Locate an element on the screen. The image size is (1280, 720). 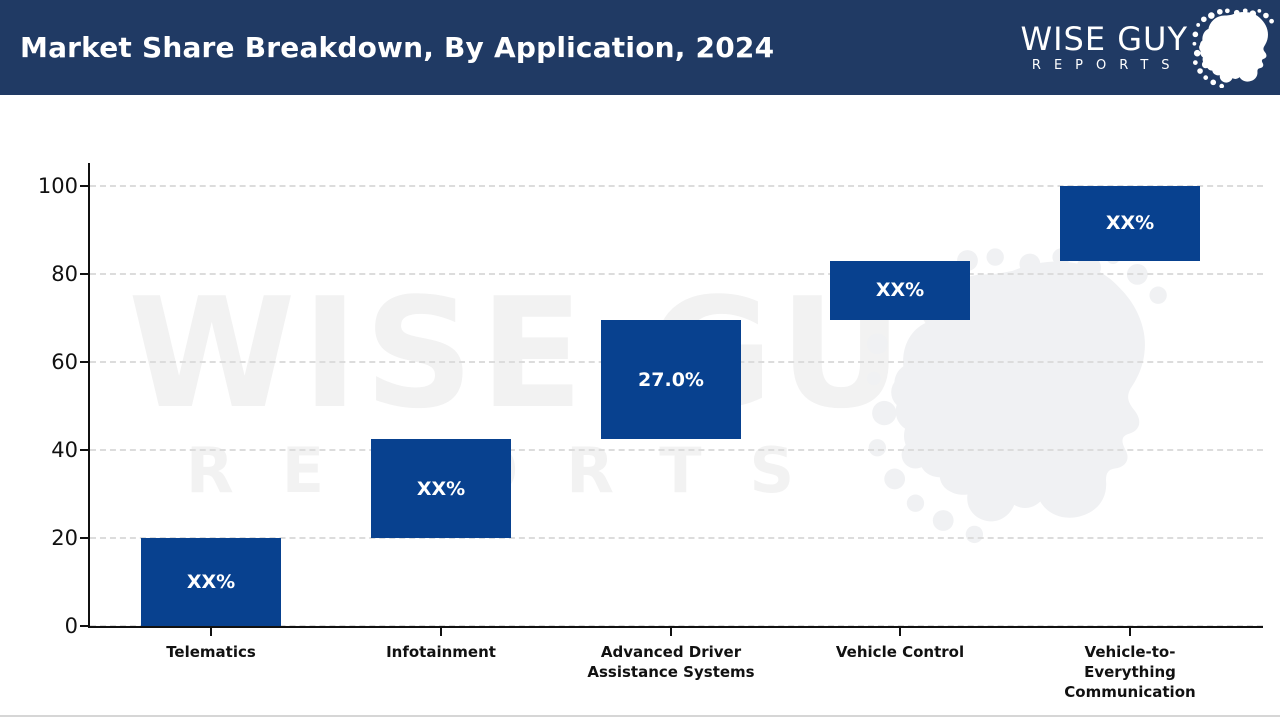
category-label-2: Advanced Driver Assistance Systems is located at coordinates (671, 662).